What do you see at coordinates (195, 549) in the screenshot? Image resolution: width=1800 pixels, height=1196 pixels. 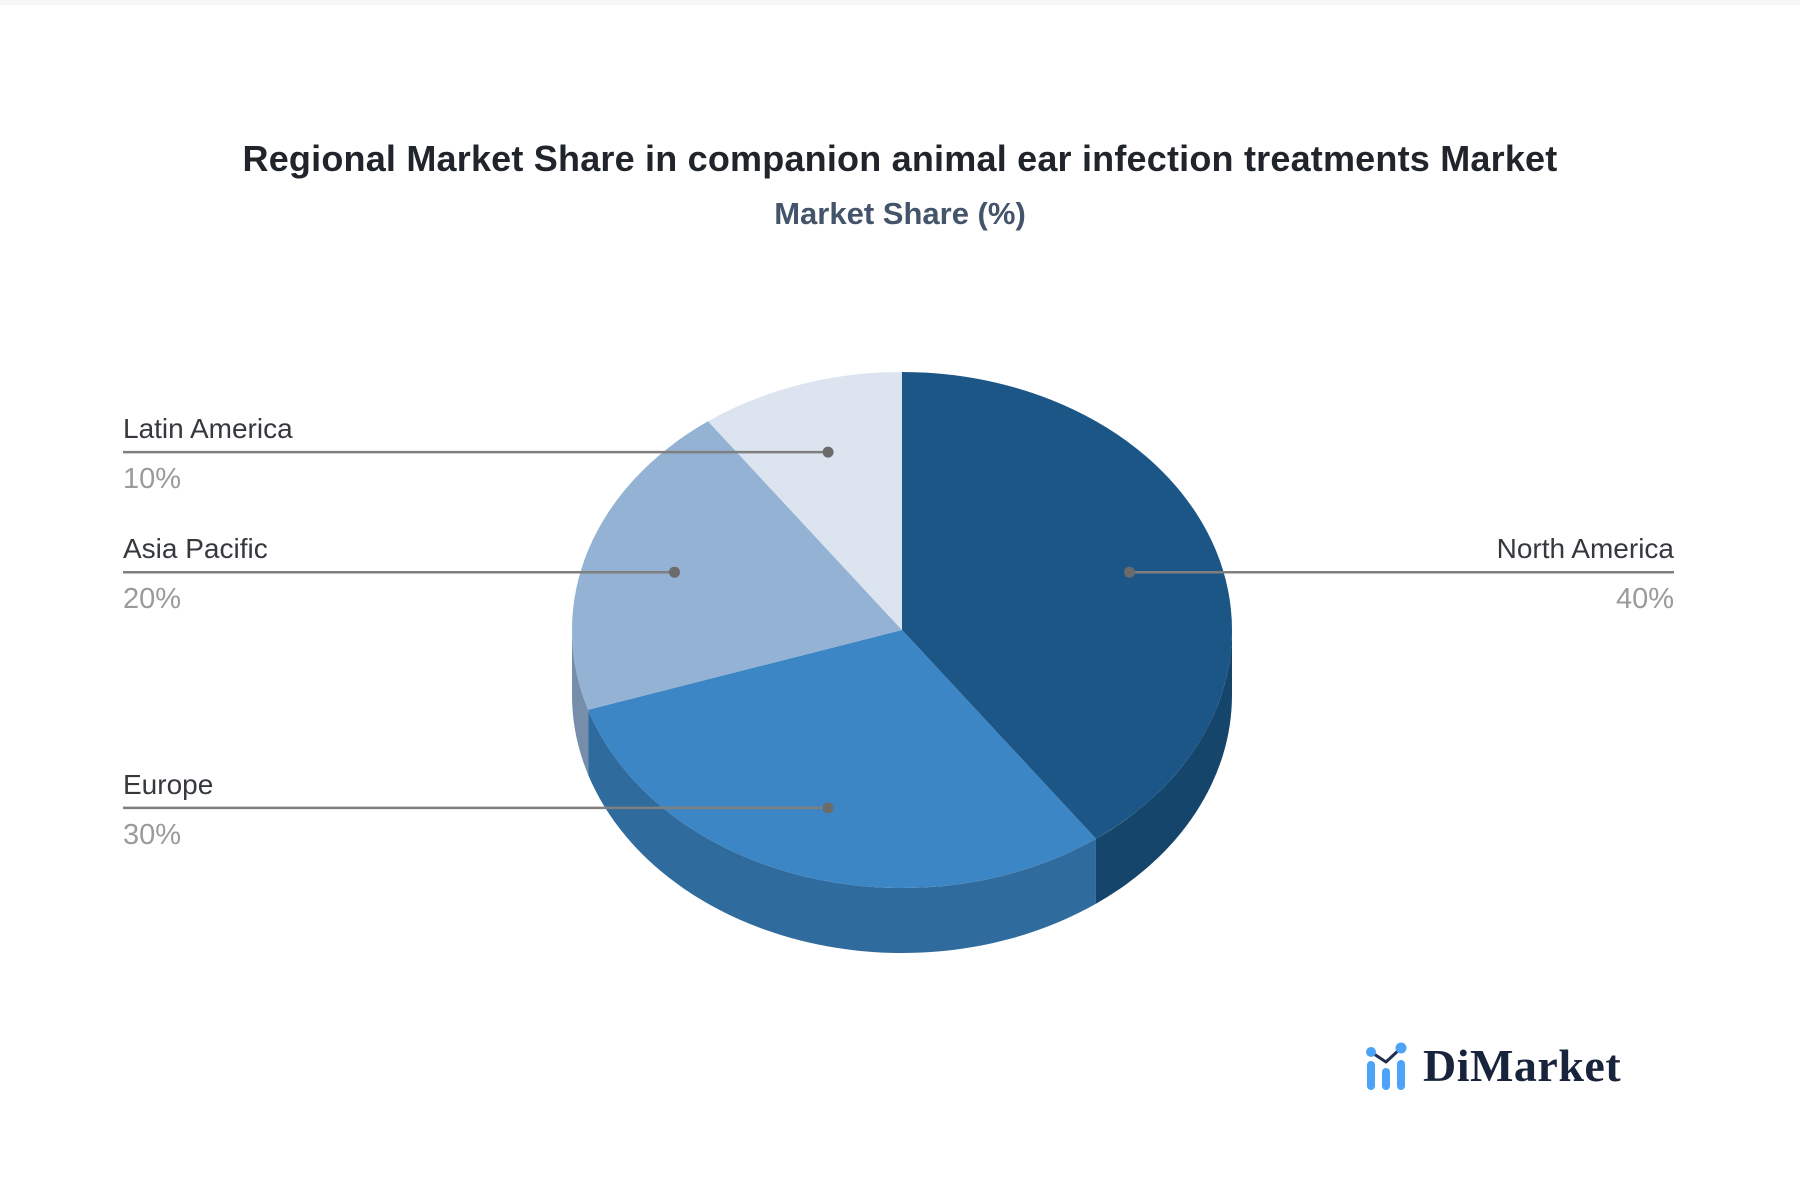 I see `callout-label: Asia Pacific` at bounding box center [195, 549].